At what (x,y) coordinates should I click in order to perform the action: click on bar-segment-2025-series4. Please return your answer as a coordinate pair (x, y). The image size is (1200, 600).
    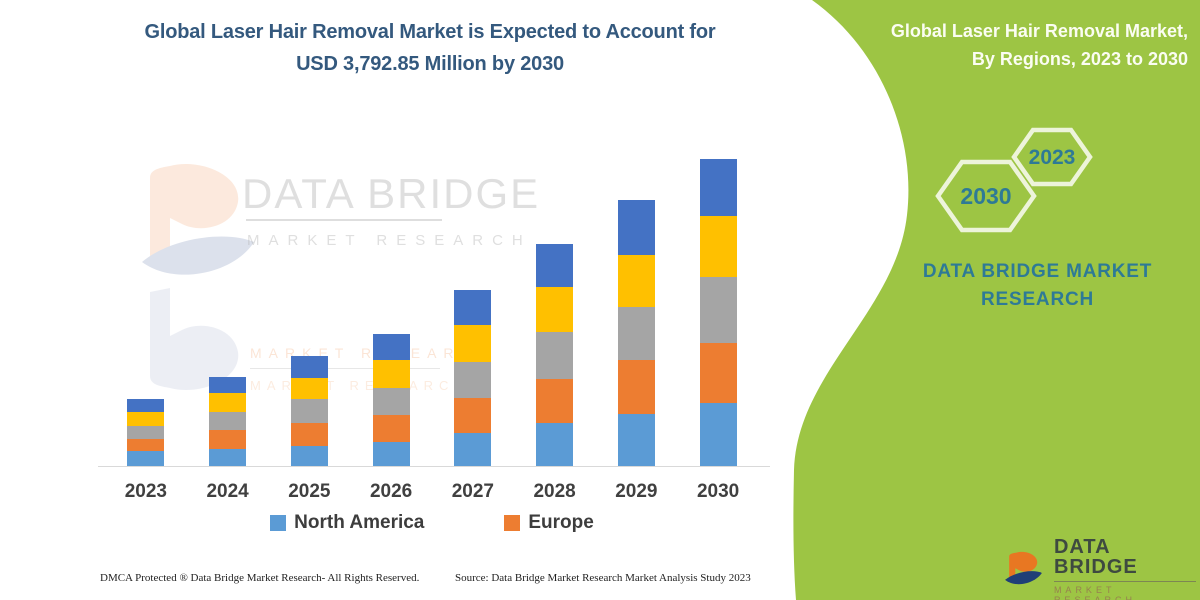
    Looking at the image, I should click on (309, 388).